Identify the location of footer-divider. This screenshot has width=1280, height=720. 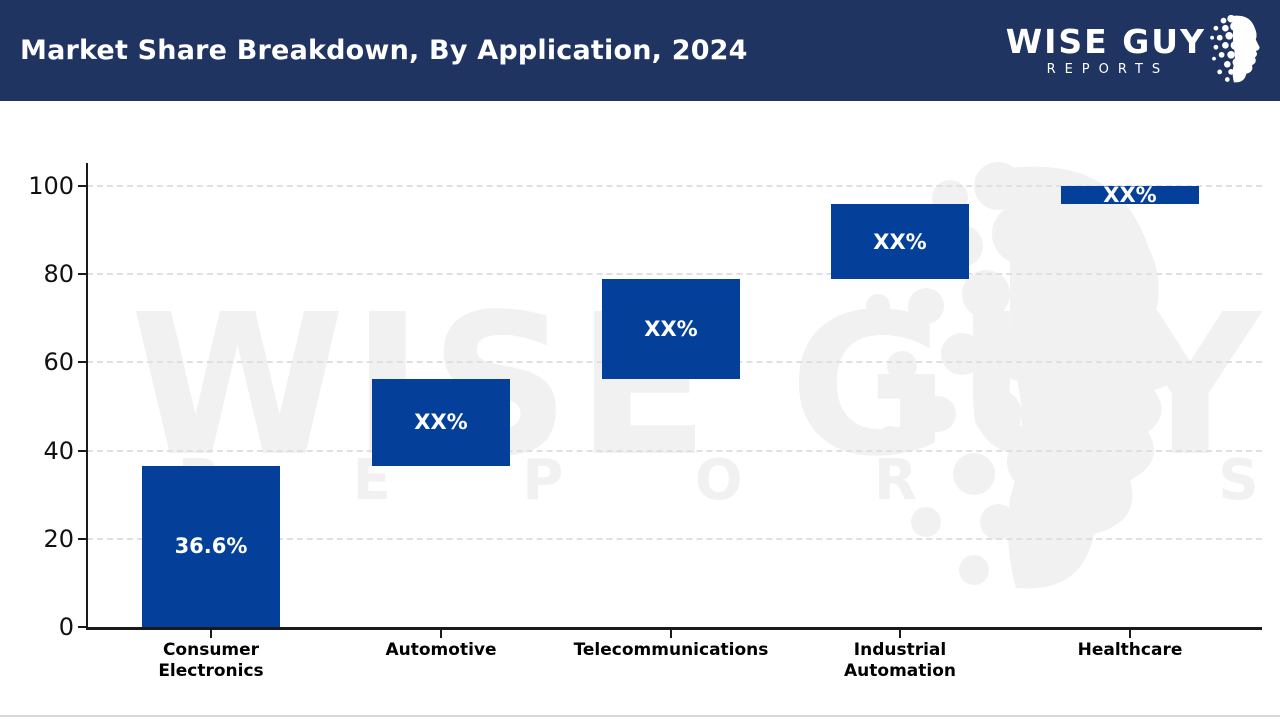
(640, 716).